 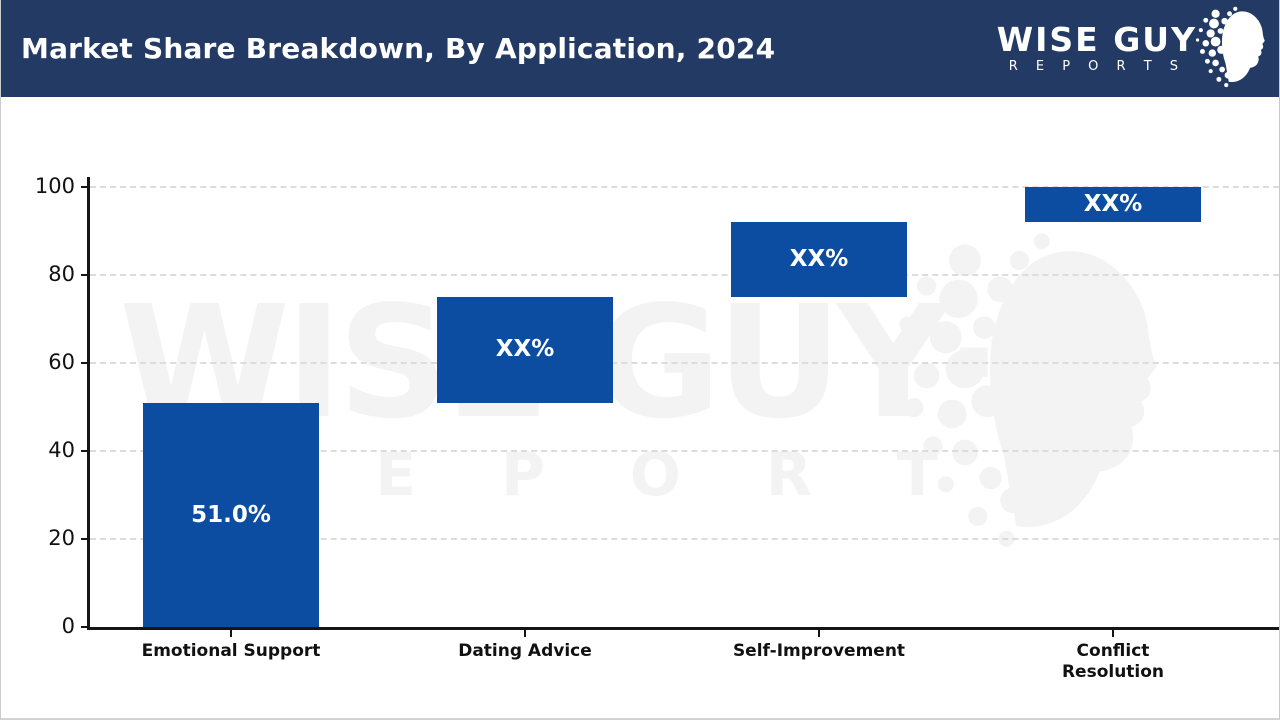 I want to click on y-tick-label-60: 60, so click(x=61, y=362).